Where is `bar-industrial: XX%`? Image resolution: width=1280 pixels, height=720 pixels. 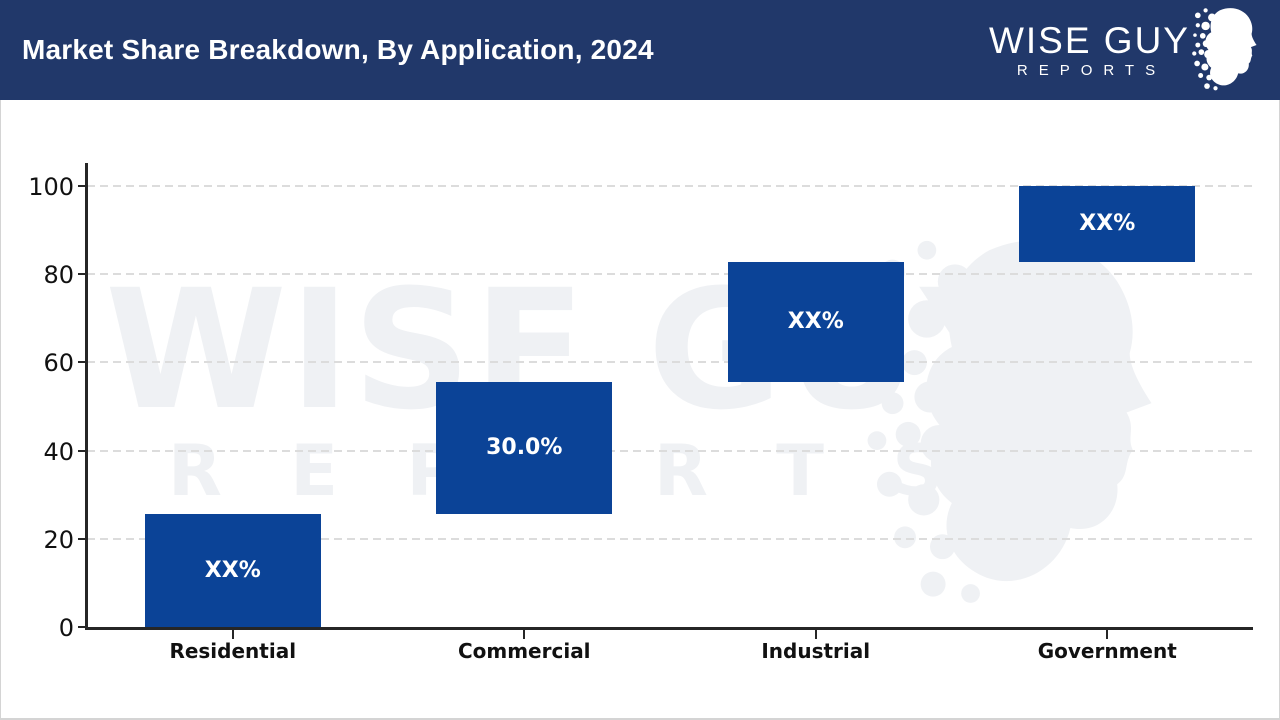
bar-industrial: XX% is located at coordinates (815, 321).